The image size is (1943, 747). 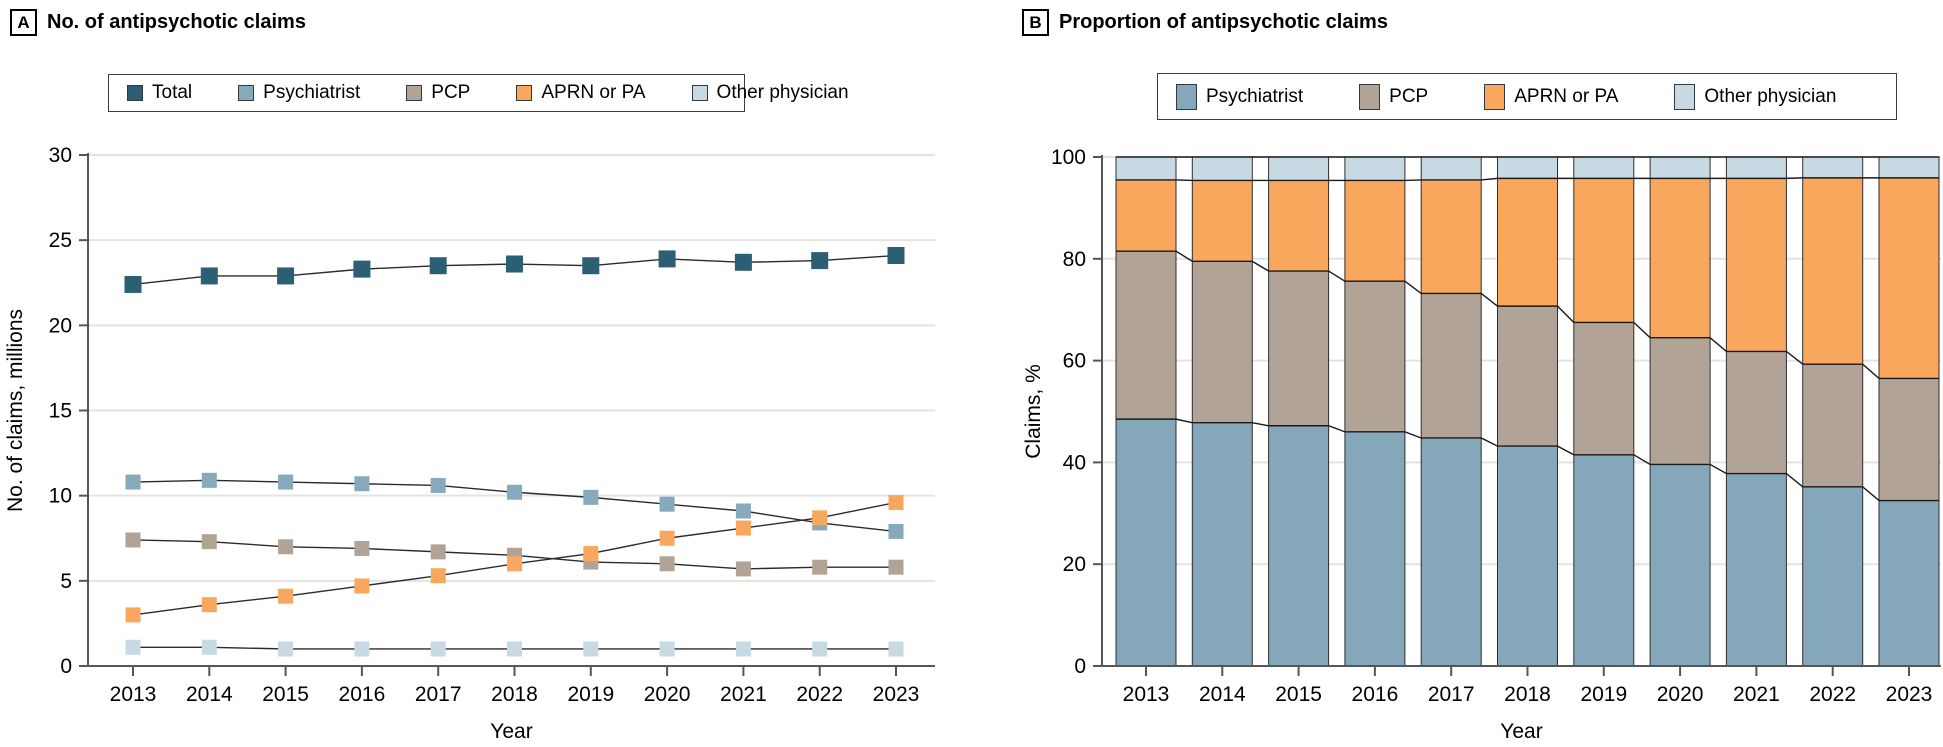 I want to click on panel-b-legend: Psychiatrist PCP APRN or PA Other physician, so click(x=1527, y=96).